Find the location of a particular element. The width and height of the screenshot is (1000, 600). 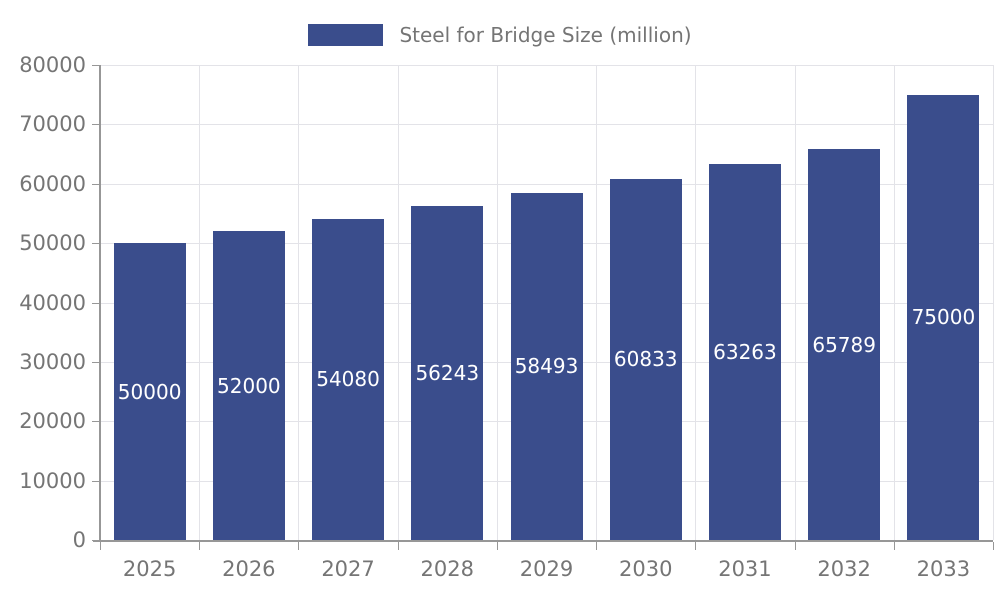

y-axis-label: 10000 is located at coordinates (52, 480).